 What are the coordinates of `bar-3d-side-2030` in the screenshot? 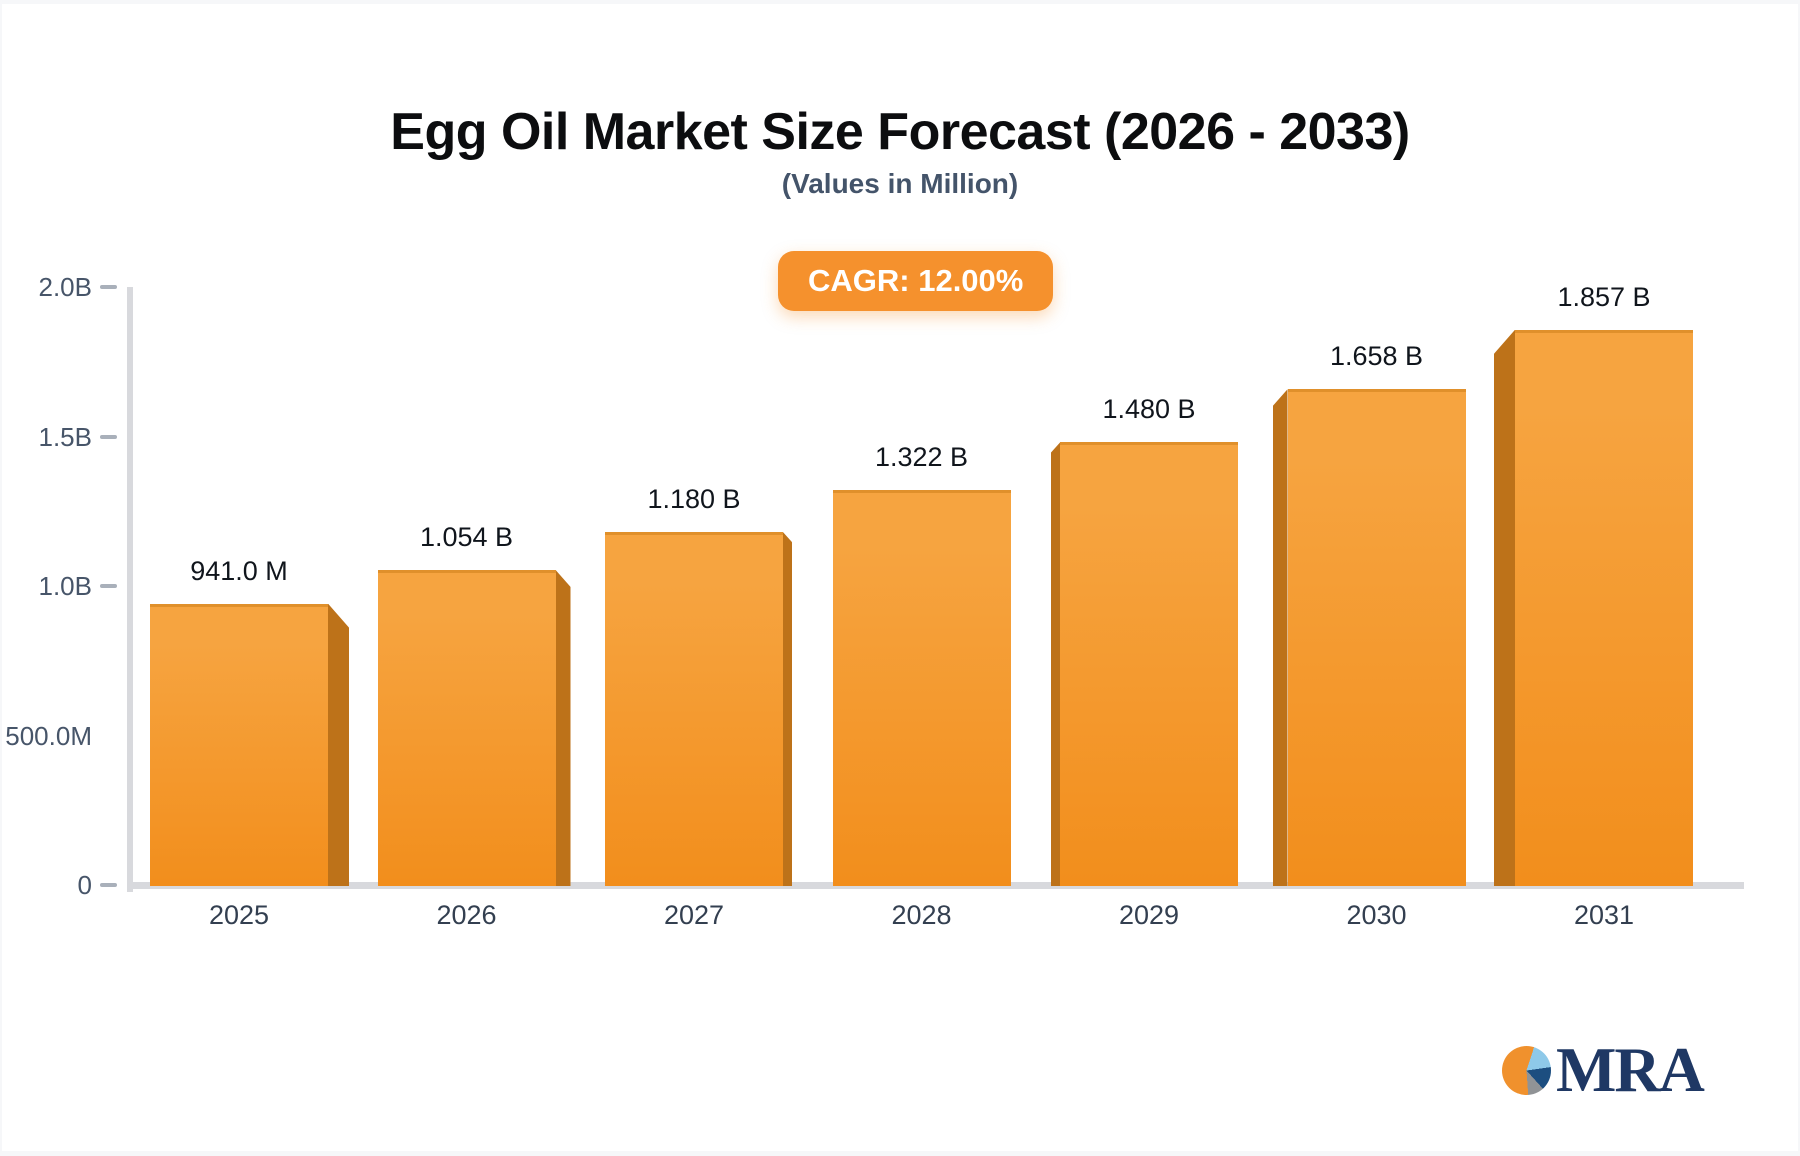 It's located at (1280, 637).